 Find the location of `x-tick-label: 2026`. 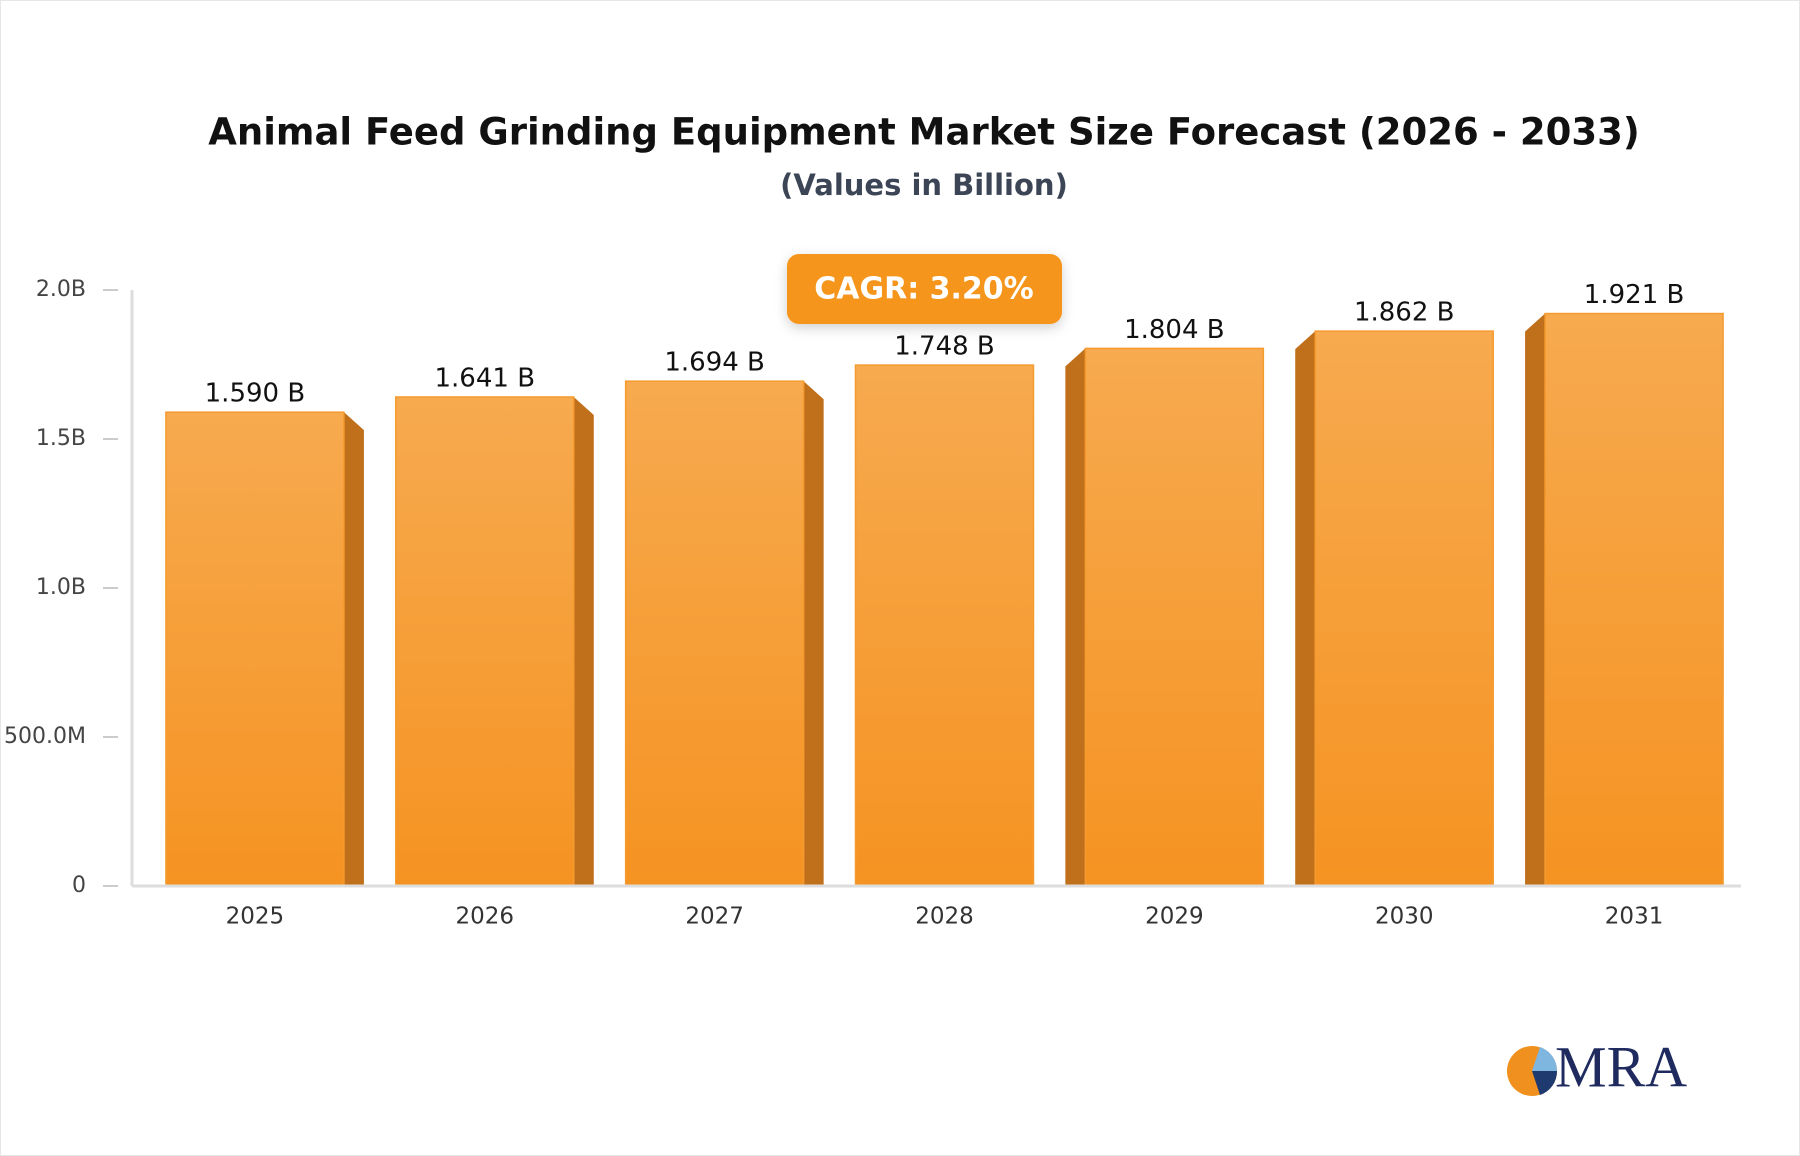

x-tick-label: 2026 is located at coordinates (485, 917).